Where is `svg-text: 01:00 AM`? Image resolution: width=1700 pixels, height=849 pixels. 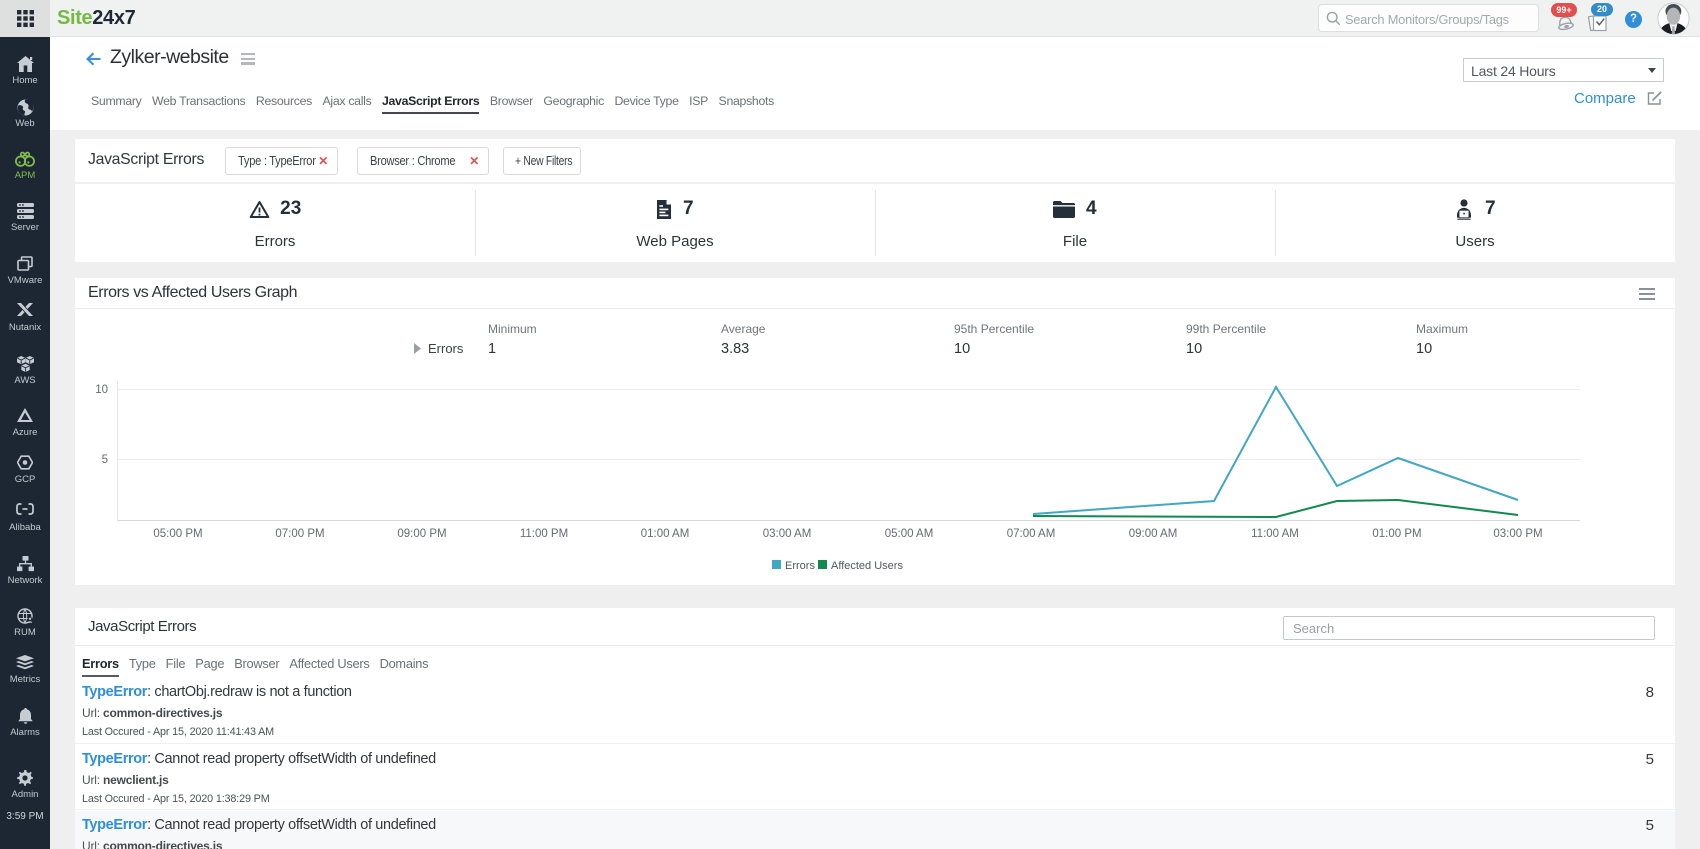 svg-text: 01:00 AM is located at coordinates (665, 534).